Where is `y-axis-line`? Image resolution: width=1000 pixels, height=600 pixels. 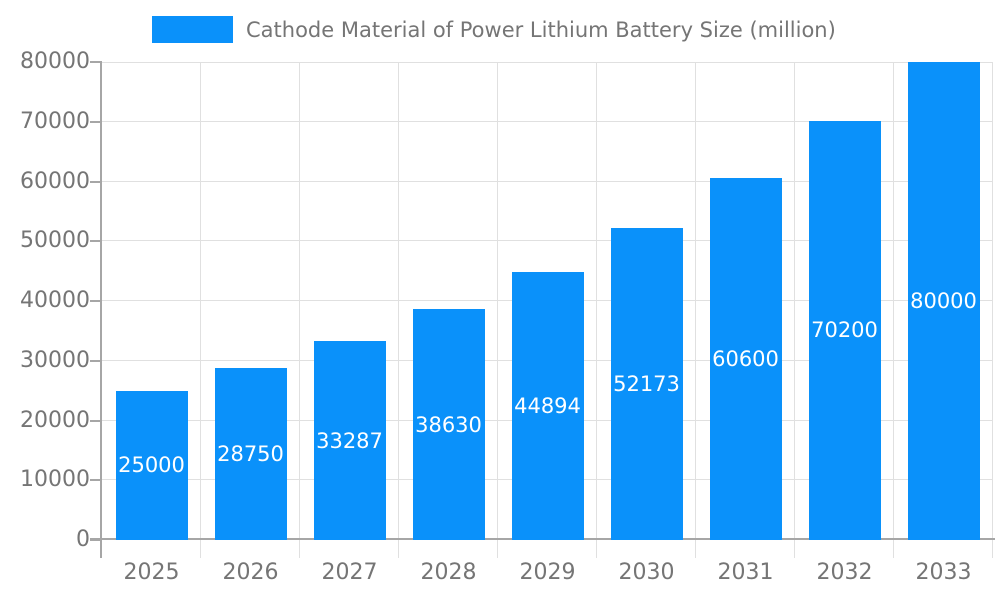 y-axis-line is located at coordinates (101, 310).